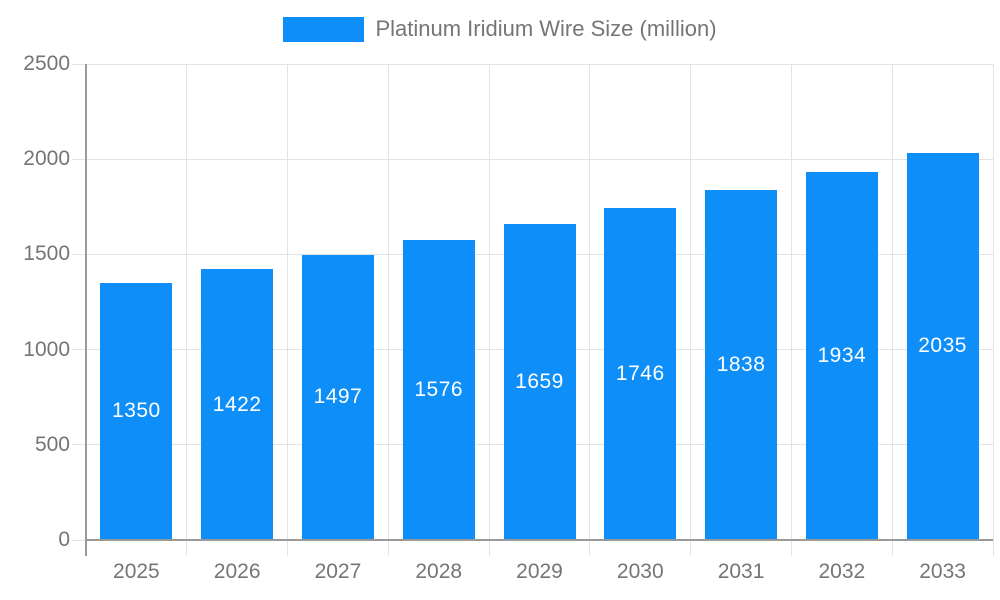 The width and height of the screenshot is (1000, 600). I want to click on bar-value-label: 1838, so click(741, 364).